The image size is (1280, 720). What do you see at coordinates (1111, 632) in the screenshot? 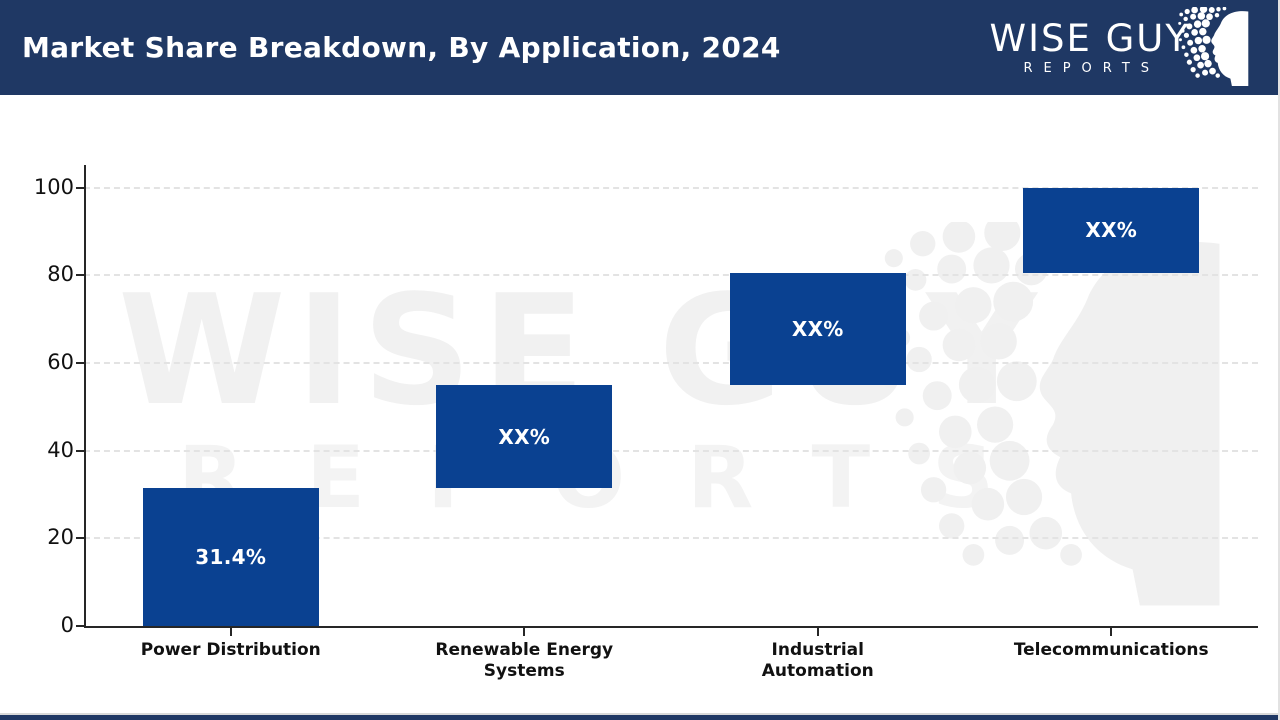
I see `x-tick-telecommunications` at bounding box center [1111, 632].